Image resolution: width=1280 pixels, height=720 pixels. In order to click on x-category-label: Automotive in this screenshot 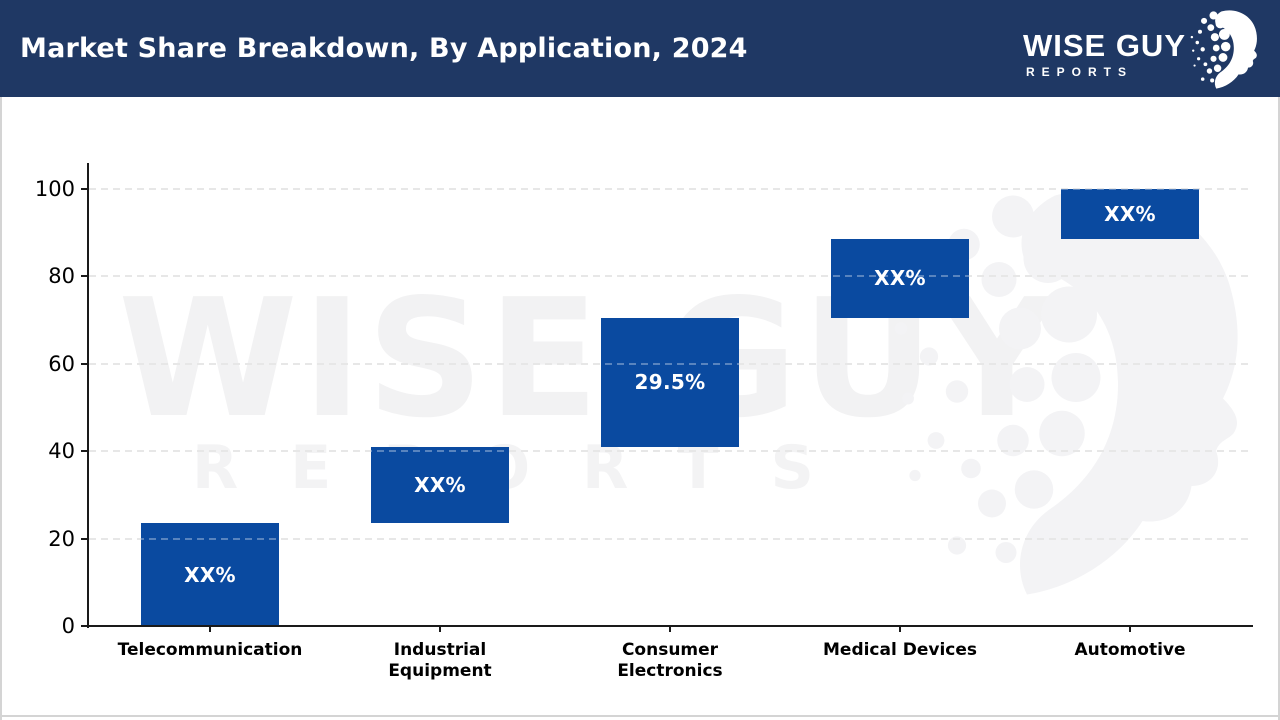, I will do `click(1130, 650)`.